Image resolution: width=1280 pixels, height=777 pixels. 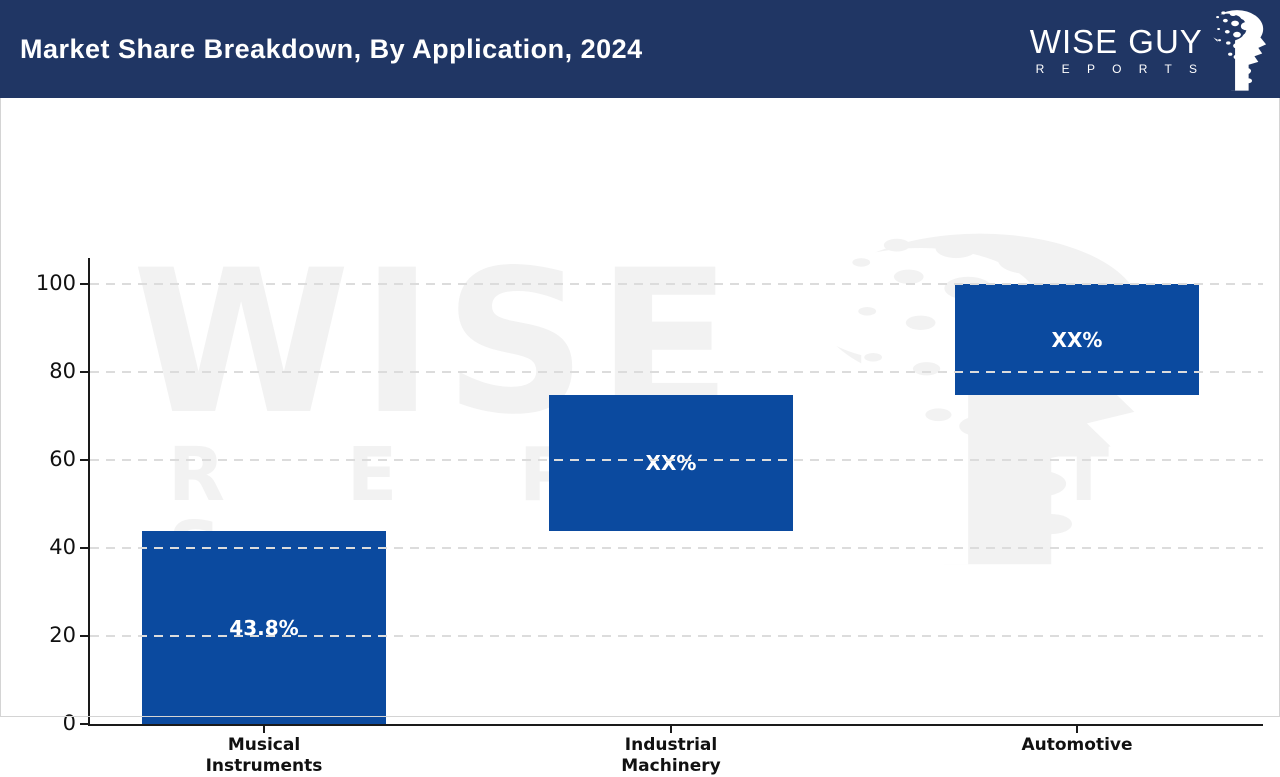 I want to click on brand-logo: WISE GUY R E P O R T S, so click(x=1148, y=50).